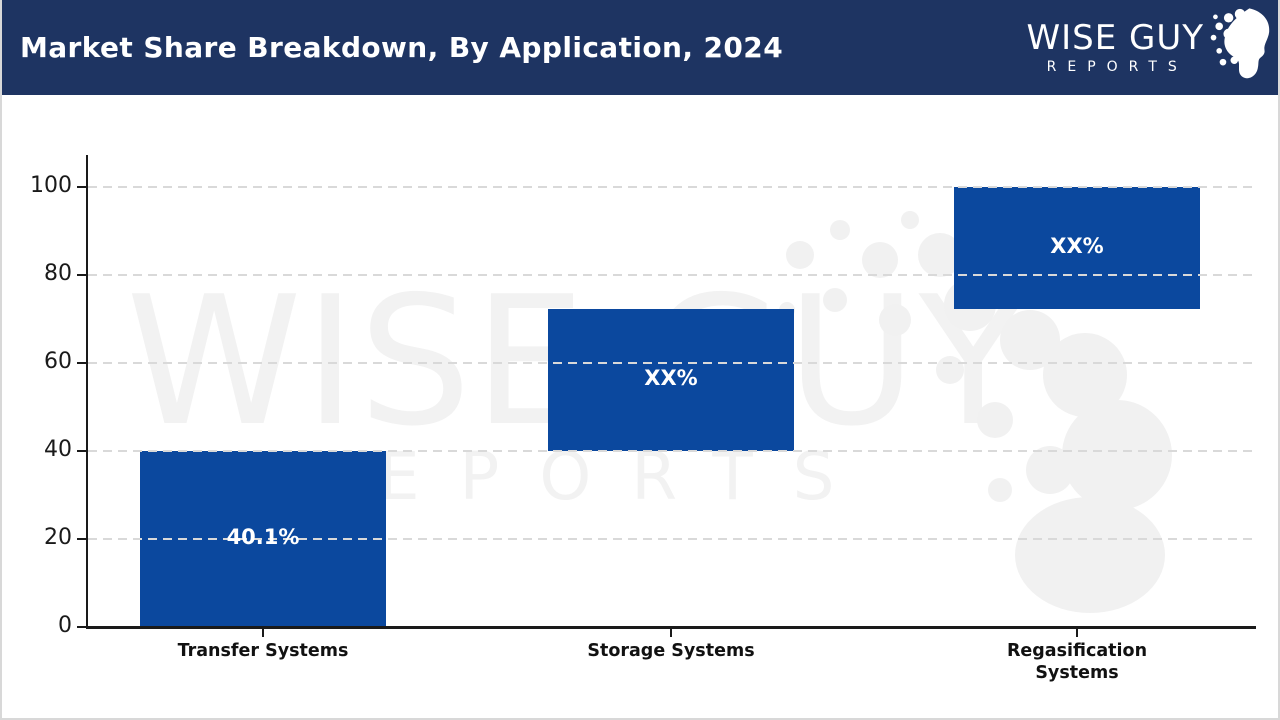 Image resolution: width=1280 pixels, height=720 pixels. What do you see at coordinates (1240, 42) in the screenshot?
I see `logo-face-icon` at bounding box center [1240, 42].